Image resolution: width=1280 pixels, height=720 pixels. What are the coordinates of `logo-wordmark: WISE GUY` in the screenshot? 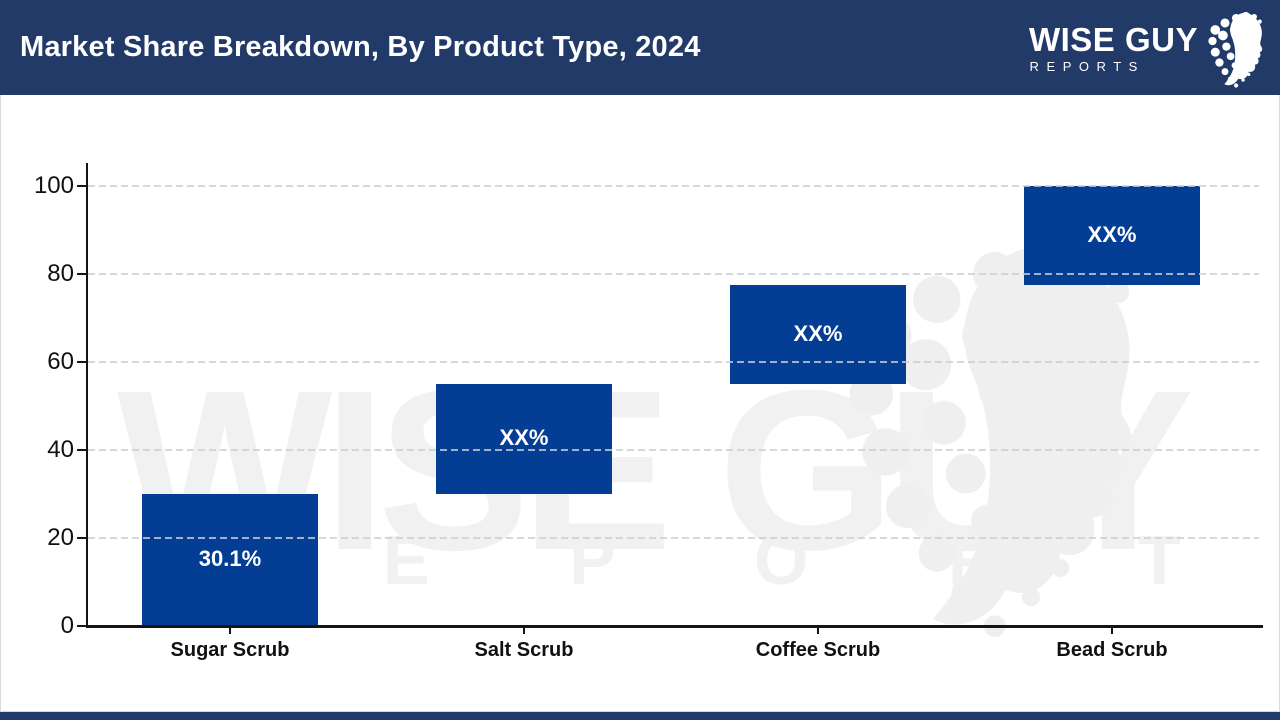 It's located at (1113, 39).